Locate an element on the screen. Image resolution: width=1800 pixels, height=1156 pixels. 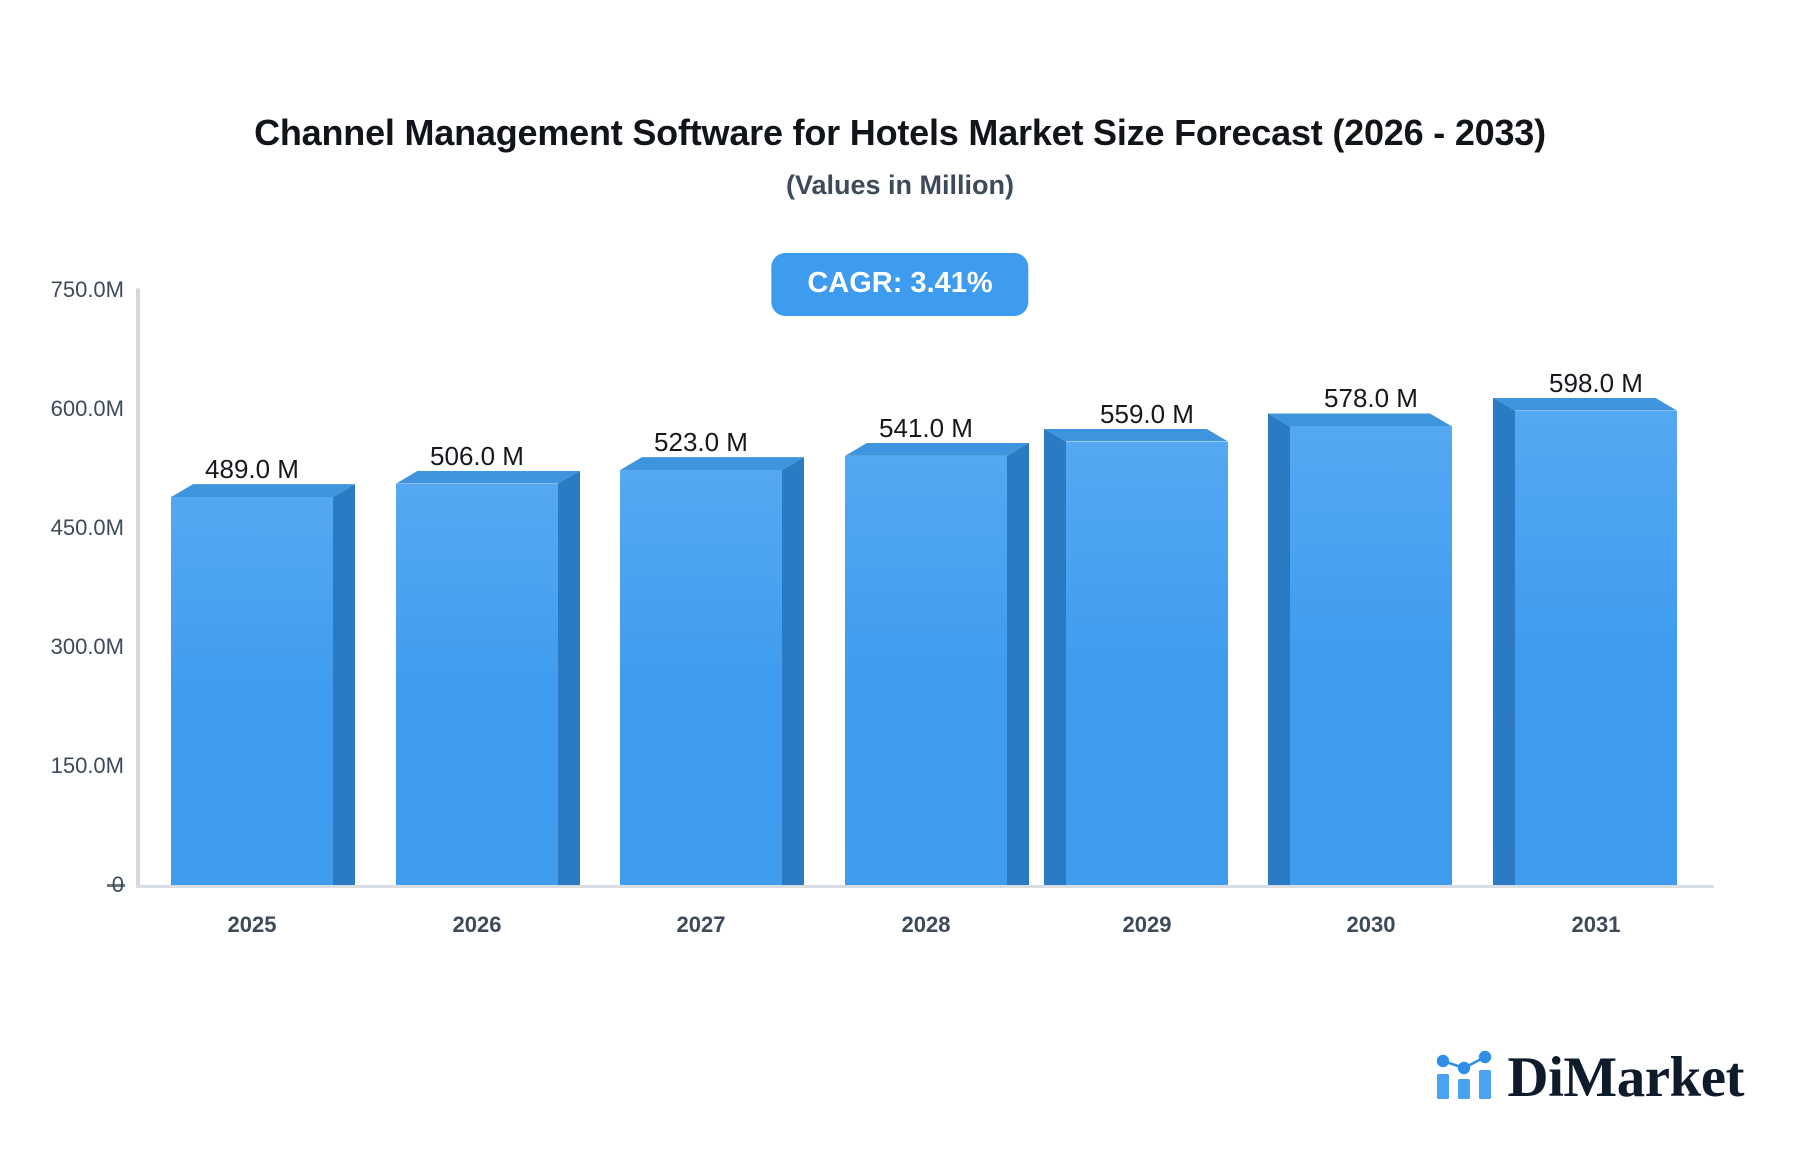
brand-logo: DiMarket is located at coordinates (1589, 1077).